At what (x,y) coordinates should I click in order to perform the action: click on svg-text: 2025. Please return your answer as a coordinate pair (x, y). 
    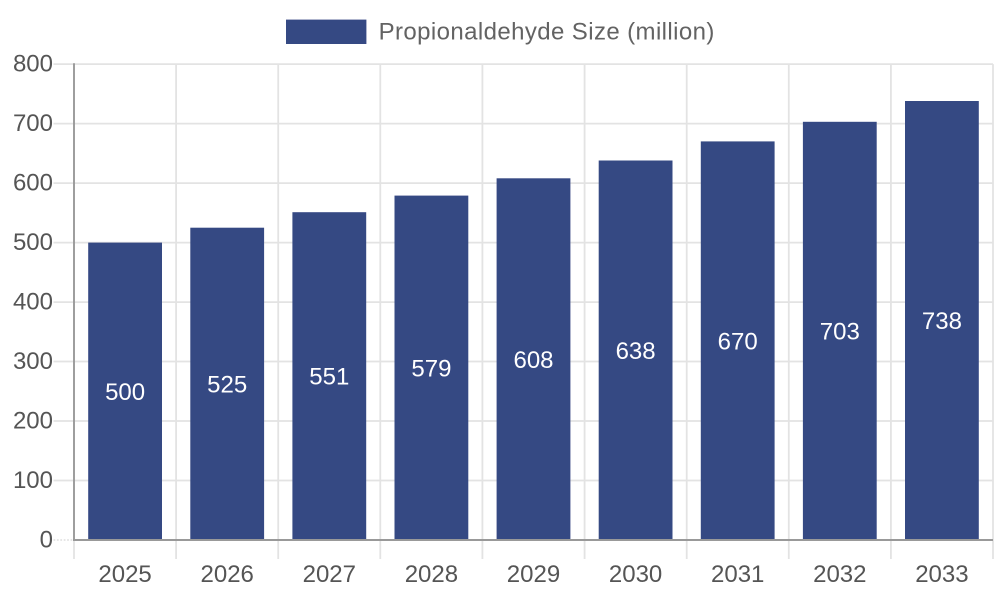
    Looking at the image, I should click on (124, 574).